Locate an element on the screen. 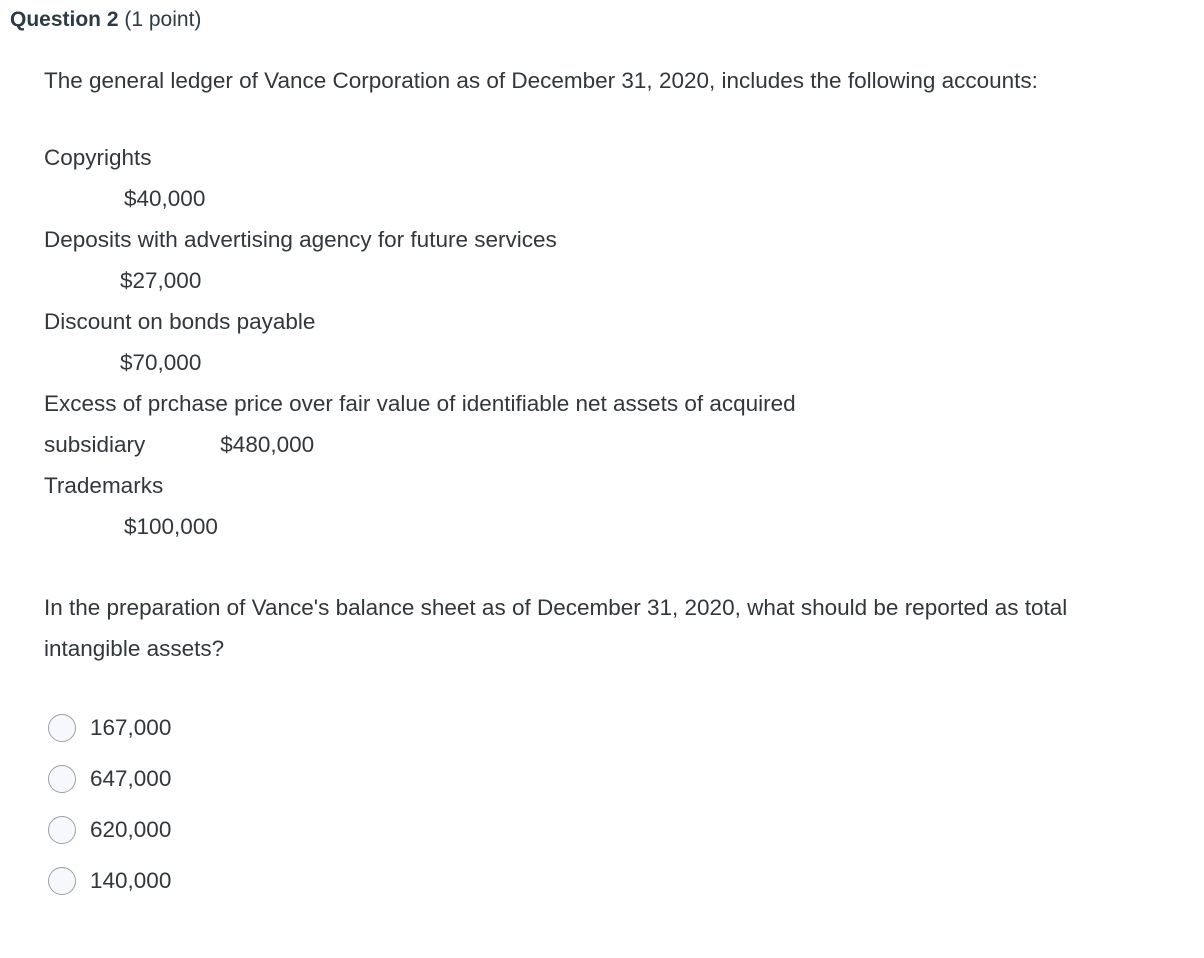 Image resolution: width=1204 pixels, height=958 pixels. ledger-item-name: Copyrights is located at coordinates (98, 157).